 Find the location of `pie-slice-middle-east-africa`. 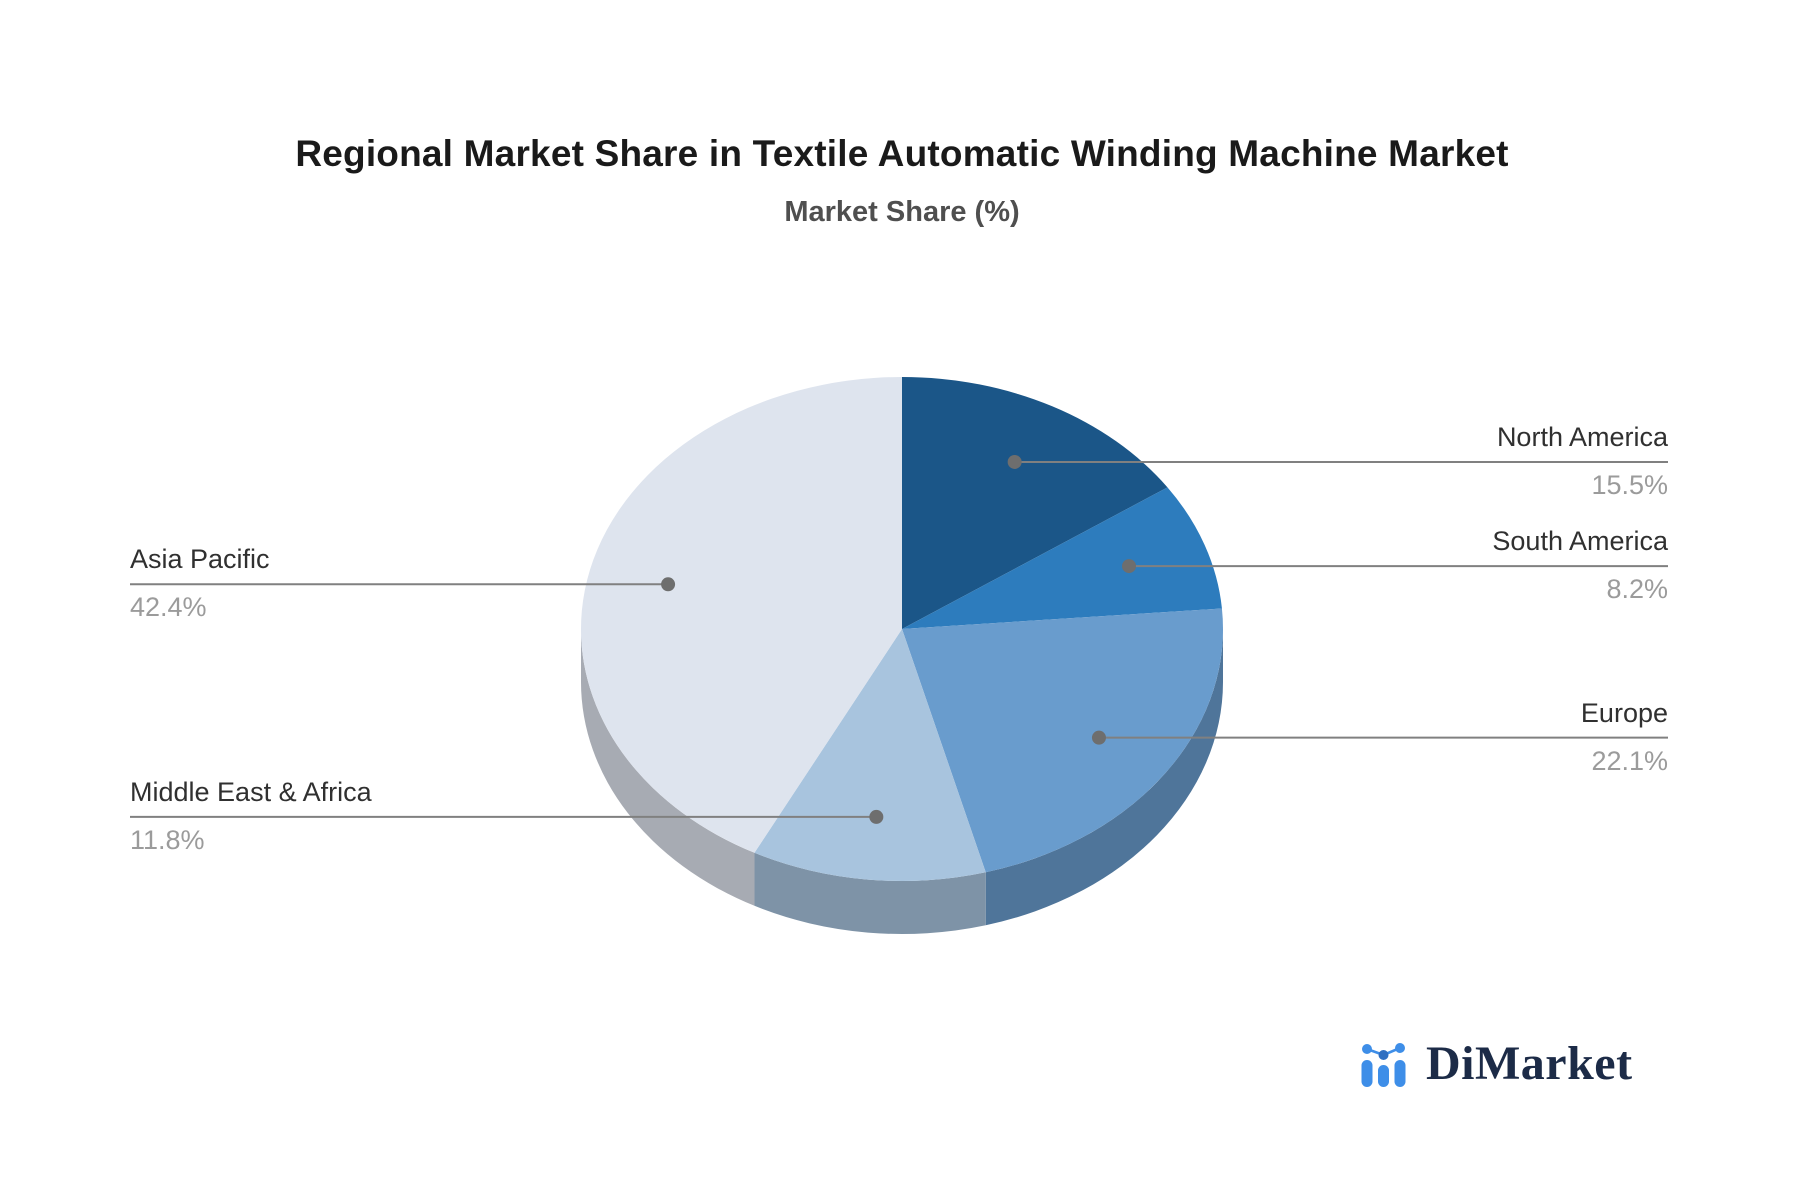

pie-slice-middle-east-africa is located at coordinates (870, 755).